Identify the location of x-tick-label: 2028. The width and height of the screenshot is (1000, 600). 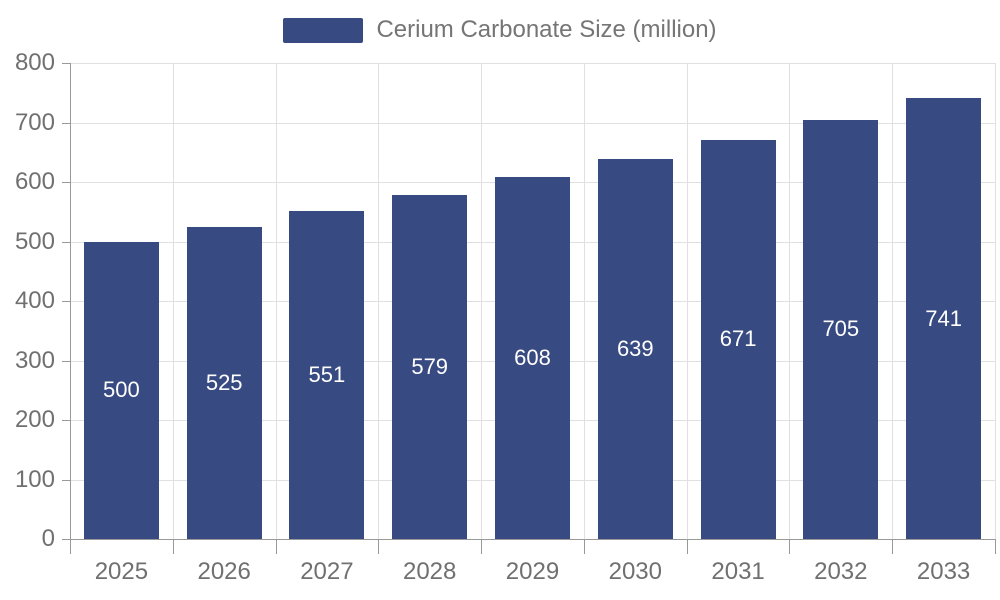
(429, 571).